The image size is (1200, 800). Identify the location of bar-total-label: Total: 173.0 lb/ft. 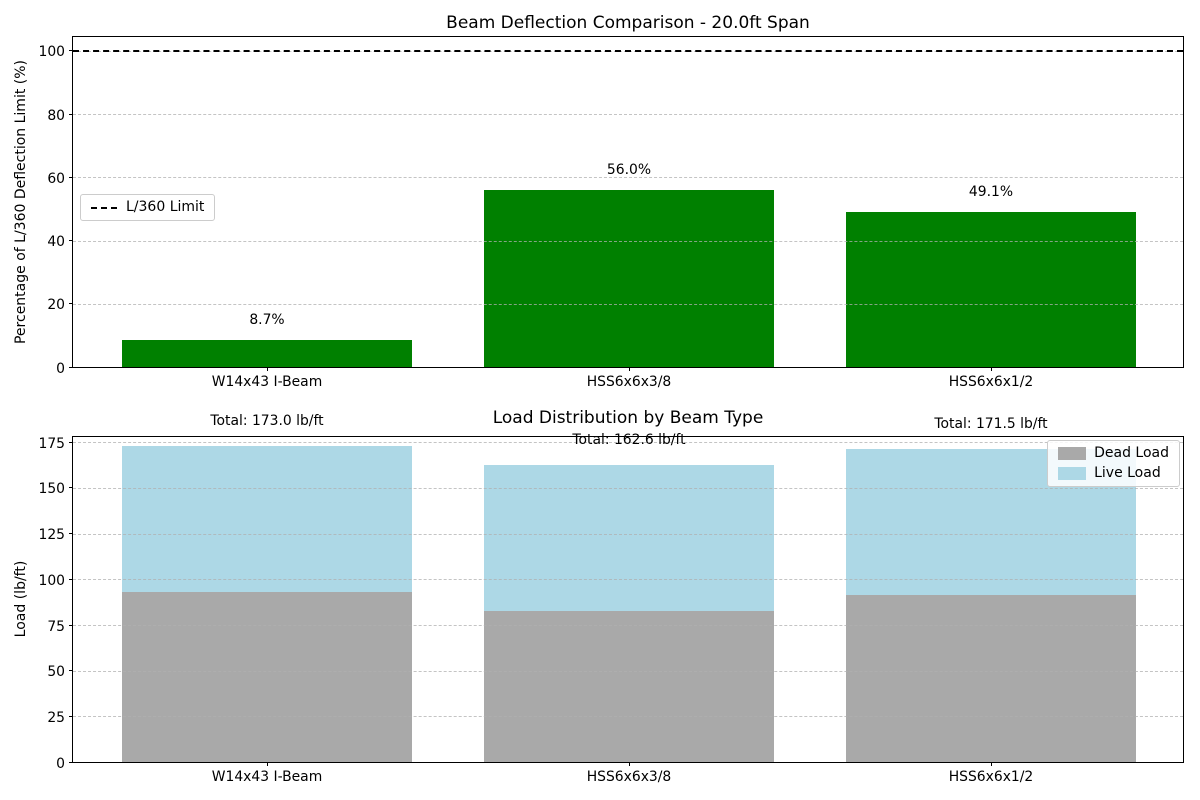
(267, 420).